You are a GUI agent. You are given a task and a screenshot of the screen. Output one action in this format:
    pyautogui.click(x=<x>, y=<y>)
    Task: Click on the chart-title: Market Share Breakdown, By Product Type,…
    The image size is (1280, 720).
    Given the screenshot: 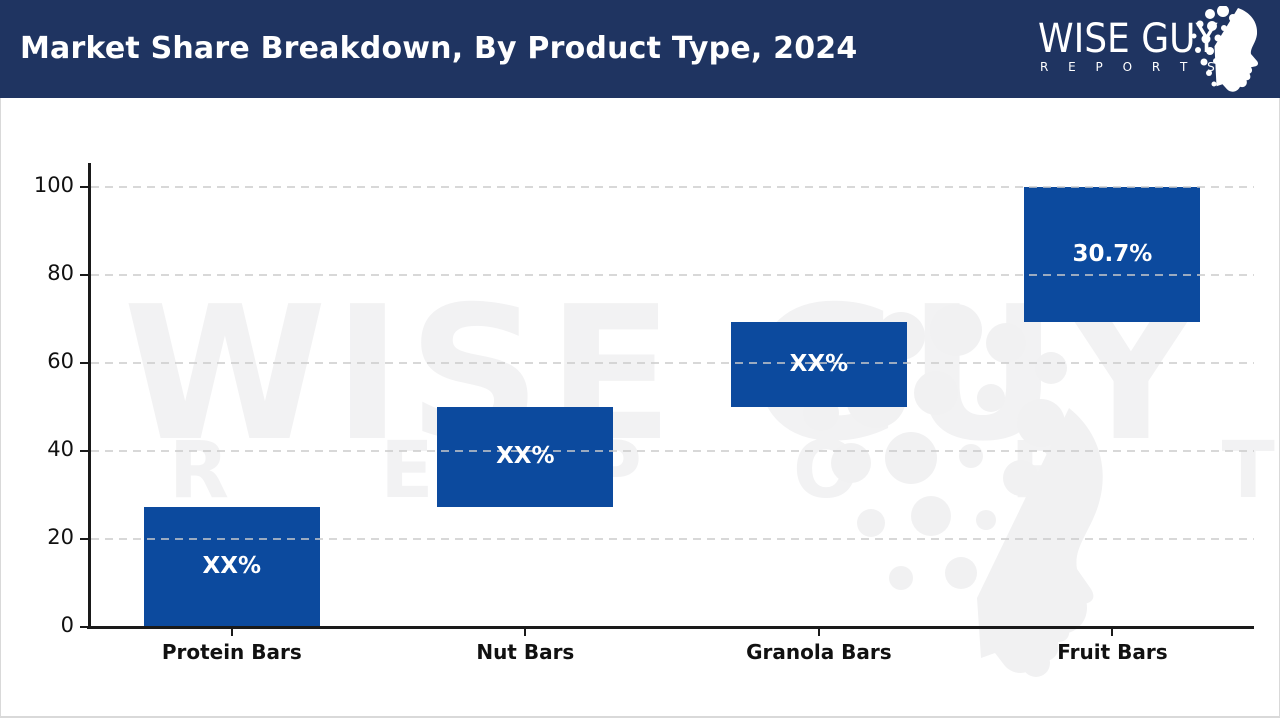 What is the action you would take?
    pyautogui.click(x=439, y=48)
    